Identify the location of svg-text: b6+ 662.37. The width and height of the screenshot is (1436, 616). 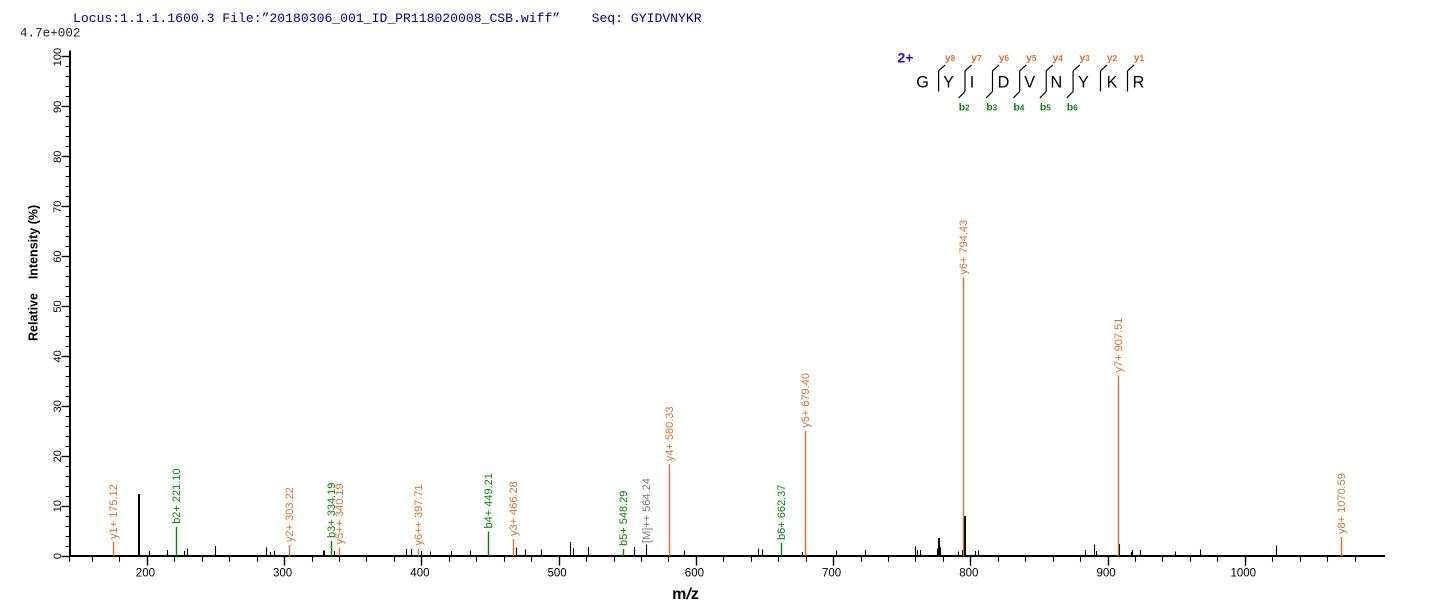
(782, 512).